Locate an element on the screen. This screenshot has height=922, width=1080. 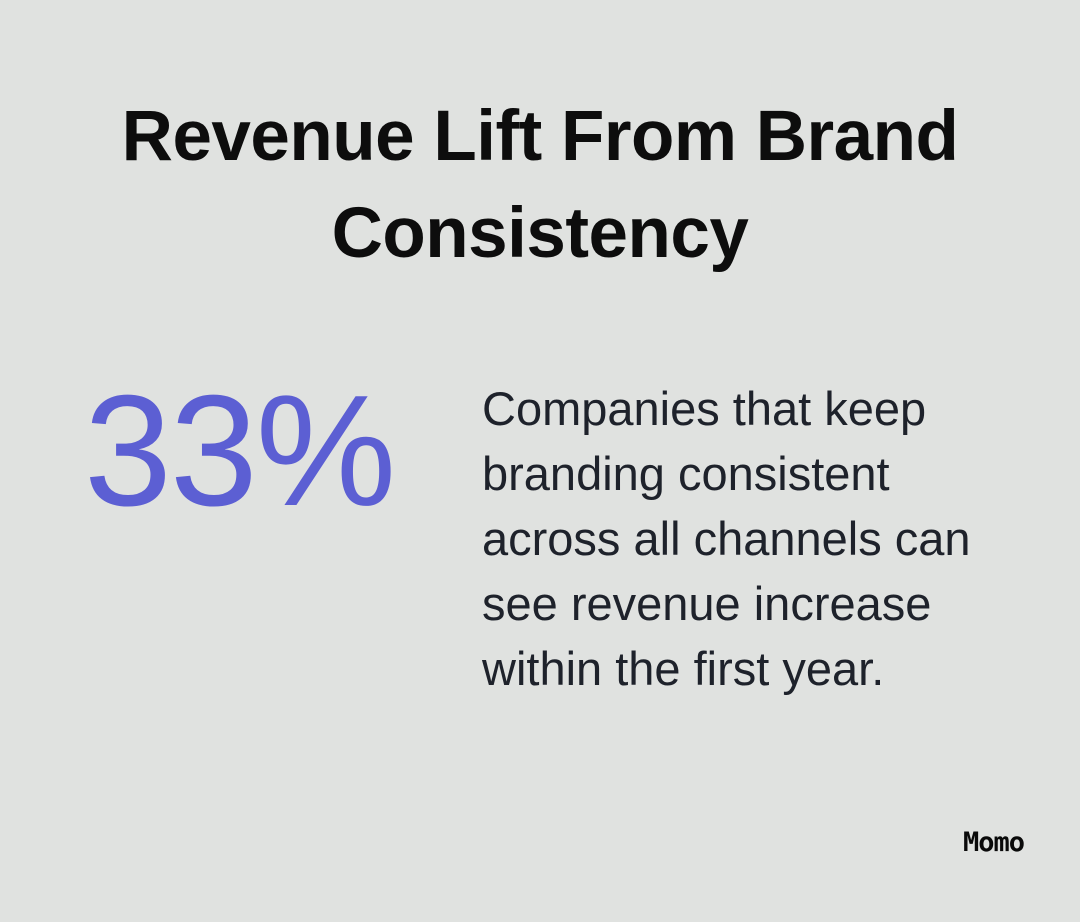
page-title: Revenue Lift From Brand Consistency is located at coordinates (540, 185).